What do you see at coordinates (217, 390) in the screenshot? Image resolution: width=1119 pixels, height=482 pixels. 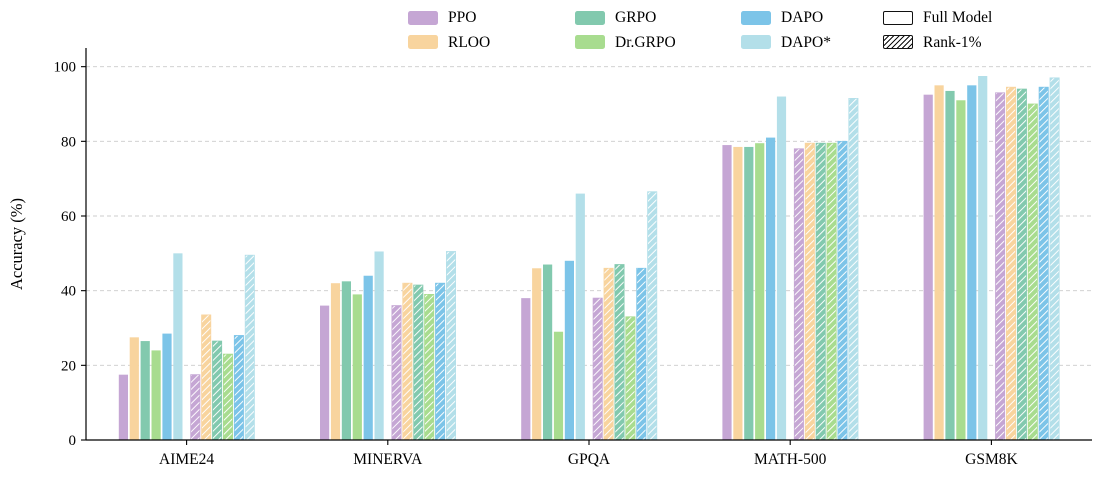 I see `bar-rank1-grpo-aime24` at bounding box center [217, 390].